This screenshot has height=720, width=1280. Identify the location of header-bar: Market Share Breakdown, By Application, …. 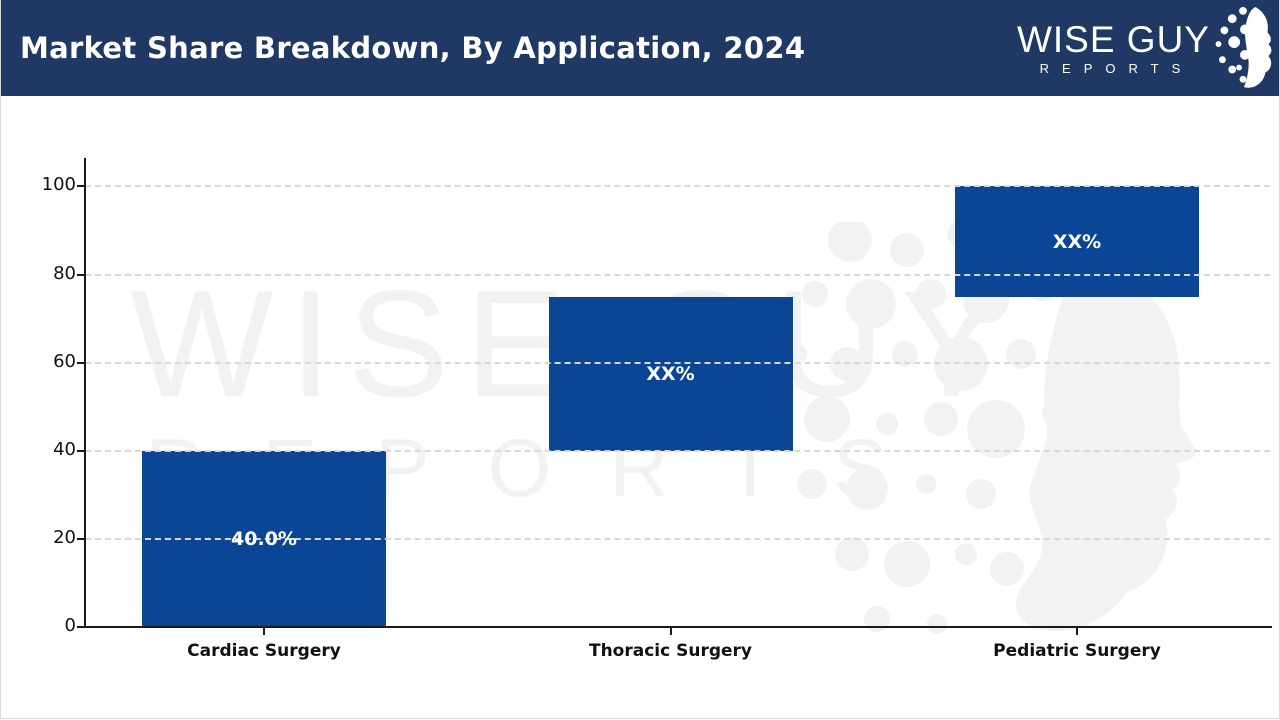
(640, 48).